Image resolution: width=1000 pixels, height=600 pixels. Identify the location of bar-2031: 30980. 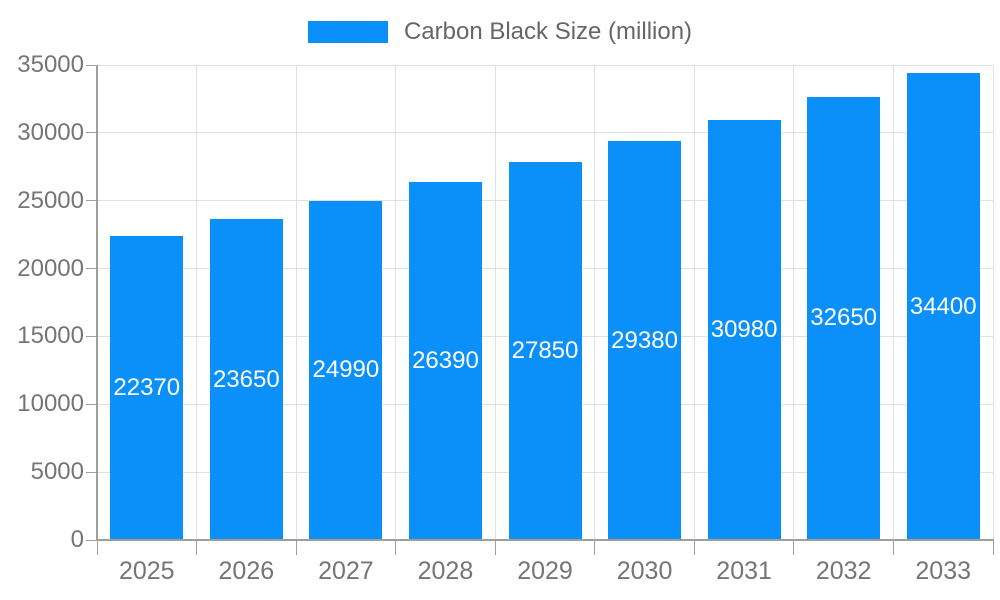
(744, 329).